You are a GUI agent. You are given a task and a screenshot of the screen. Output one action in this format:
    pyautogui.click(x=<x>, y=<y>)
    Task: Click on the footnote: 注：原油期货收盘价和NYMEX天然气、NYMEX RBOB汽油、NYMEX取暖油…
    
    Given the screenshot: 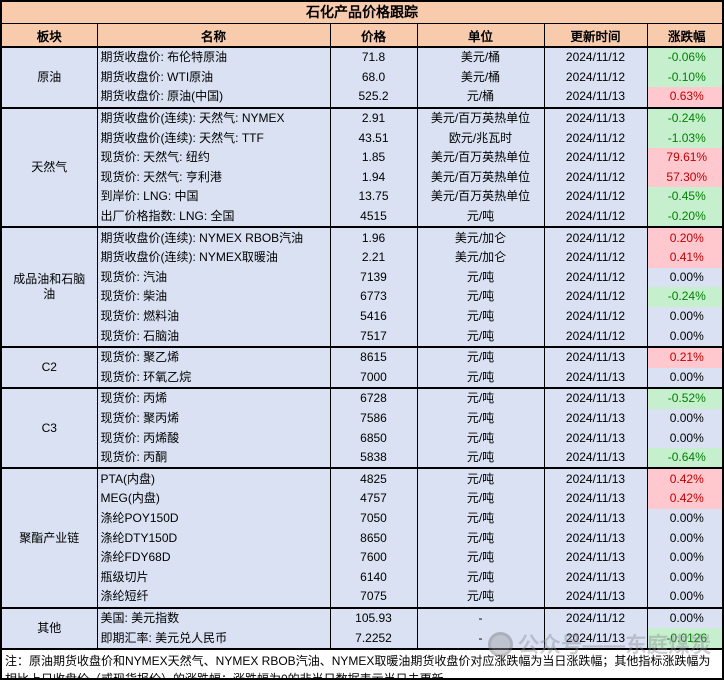 What is the action you would take?
    pyautogui.click(x=362, y=662)
    